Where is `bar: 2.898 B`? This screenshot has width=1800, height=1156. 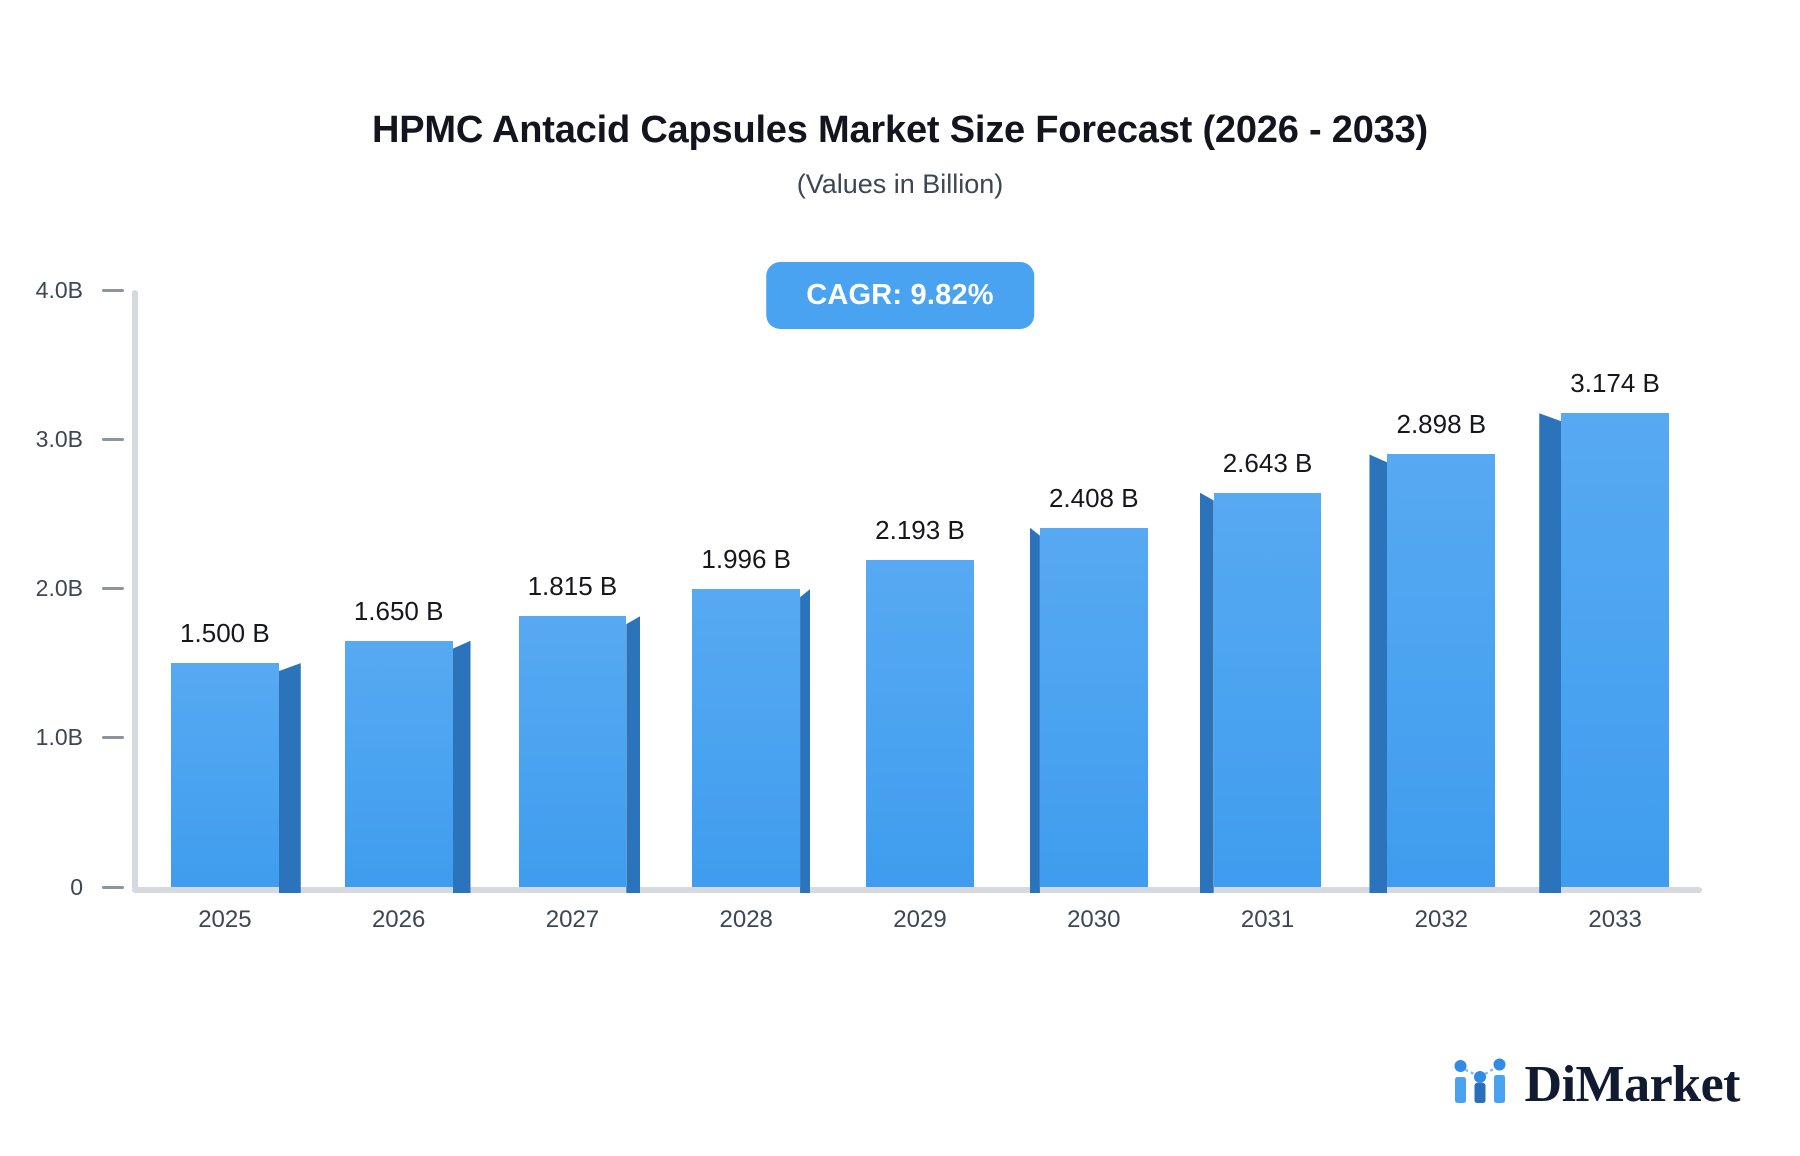 bar: 2.898 B is located at coordinates (1432, 651).